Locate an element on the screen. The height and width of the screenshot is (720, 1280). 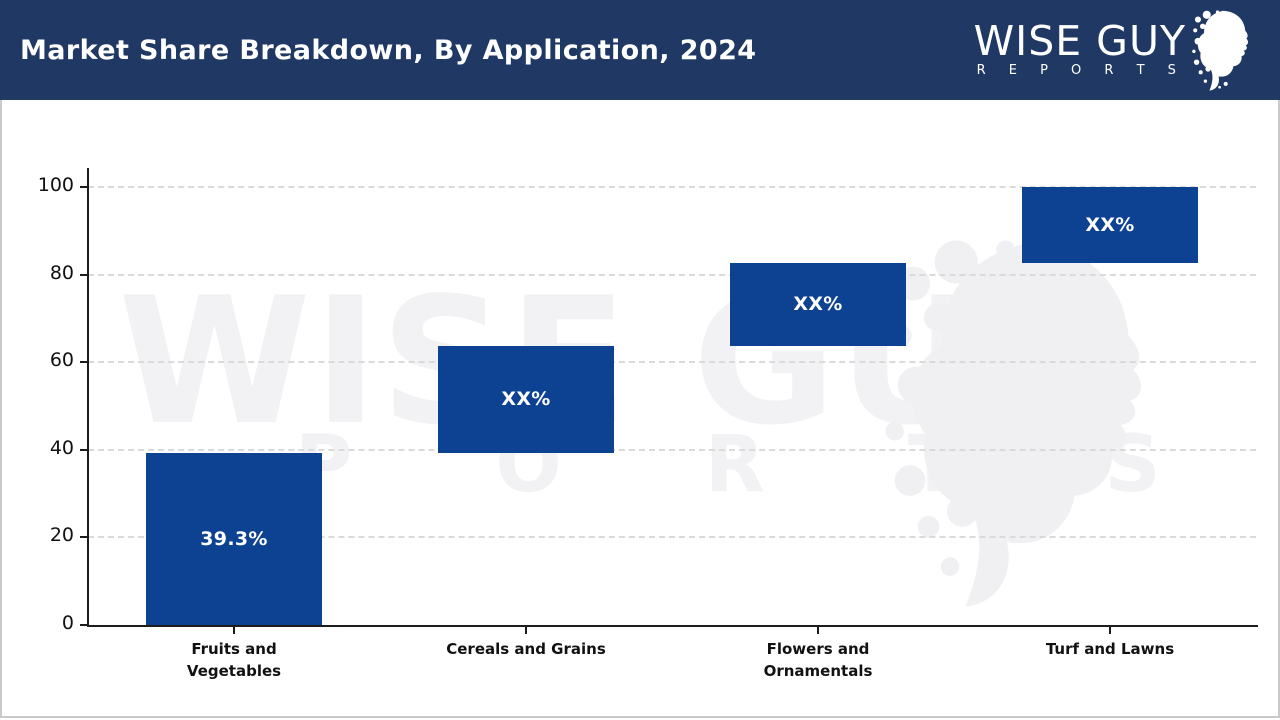
bar-segment: 39.3% is located at coordinates (234, 538).